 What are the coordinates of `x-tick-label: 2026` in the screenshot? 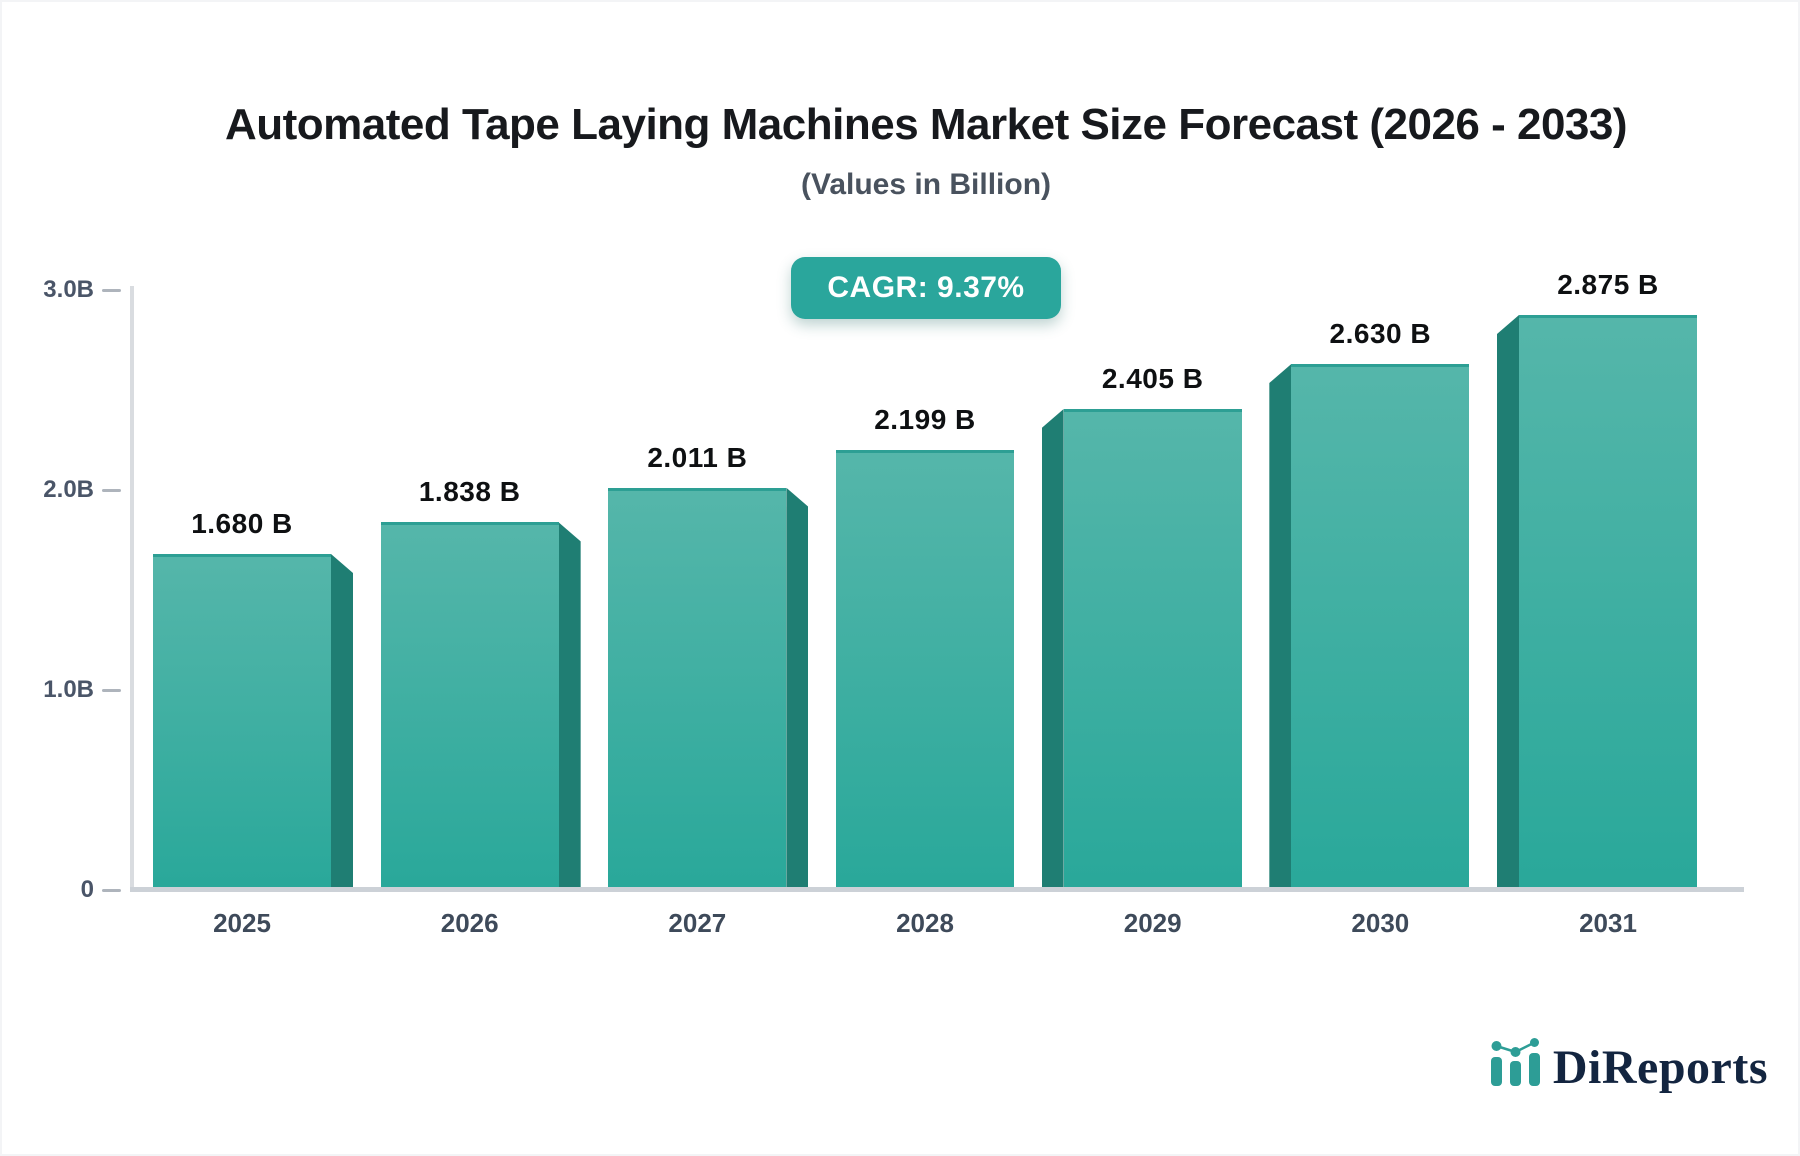 It's located at (469, 923).